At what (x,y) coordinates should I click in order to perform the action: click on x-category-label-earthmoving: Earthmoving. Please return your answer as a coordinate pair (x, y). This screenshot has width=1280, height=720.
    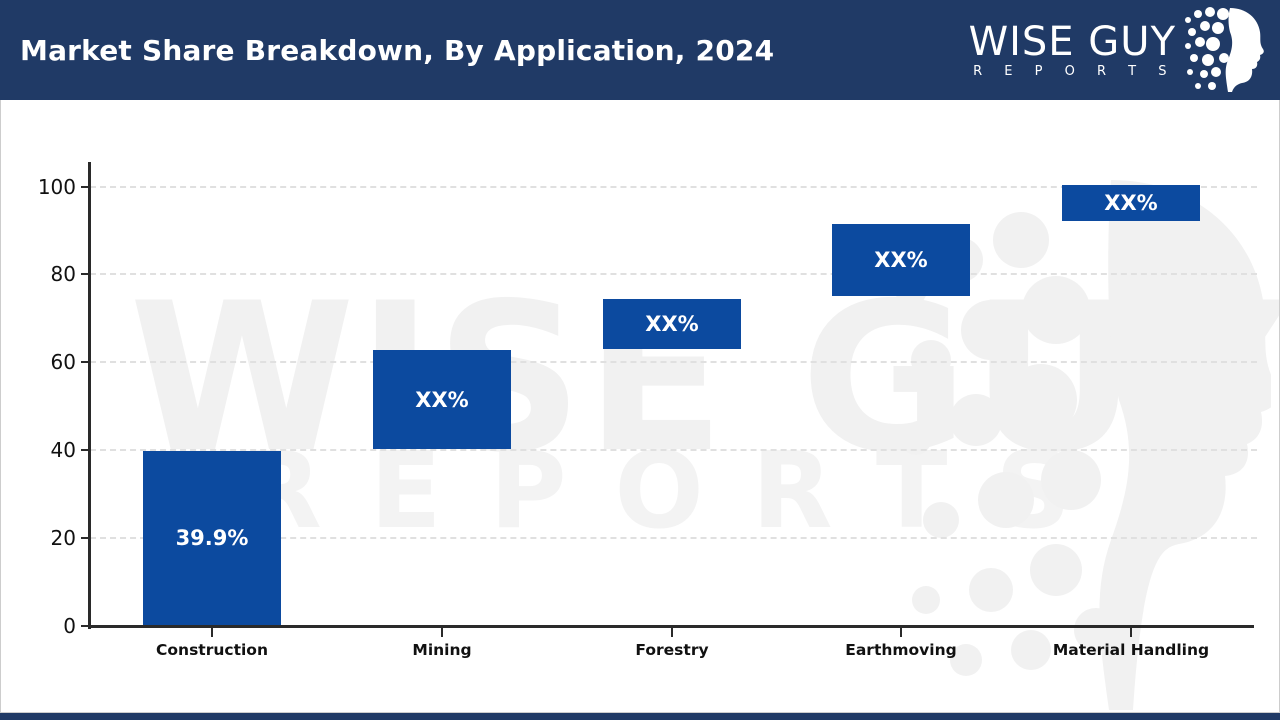
    Looking at the image, I should click on (901, 650).